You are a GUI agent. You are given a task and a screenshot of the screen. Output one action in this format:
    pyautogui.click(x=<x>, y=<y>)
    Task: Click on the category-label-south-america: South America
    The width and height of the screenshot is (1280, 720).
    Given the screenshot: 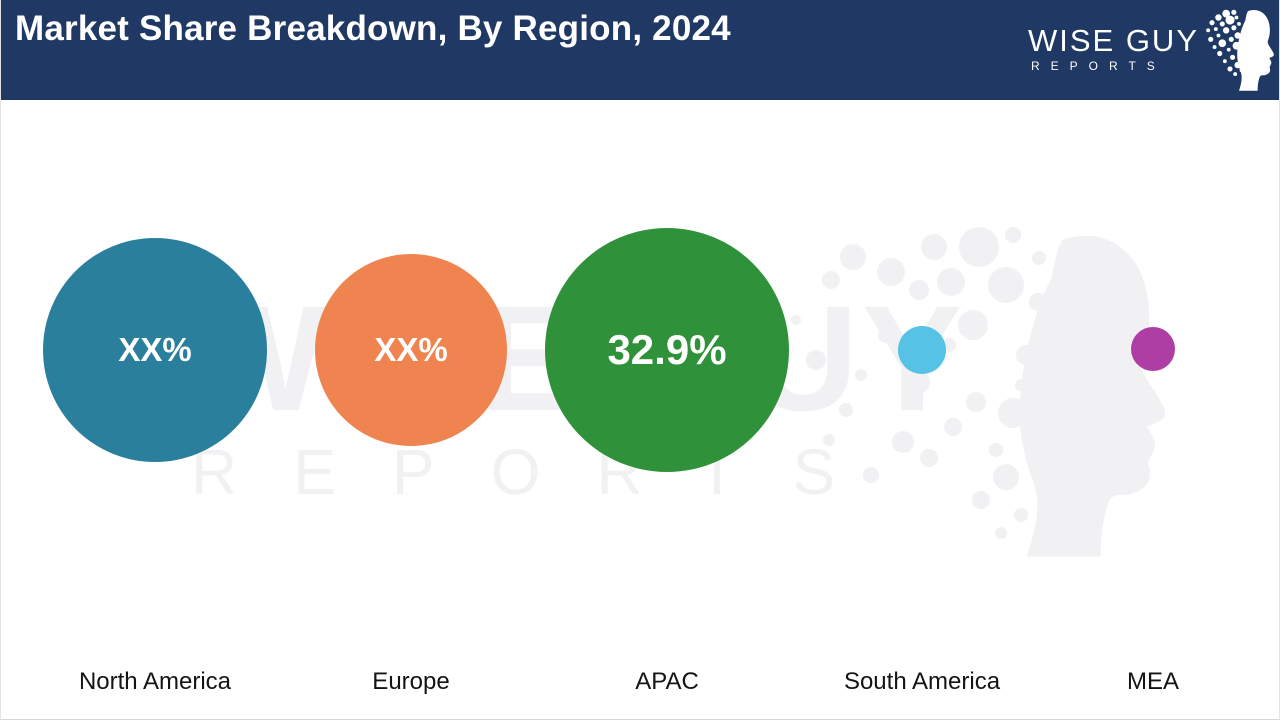 What is the action you would take?
    pyautogui.click(x=922, y=681)
    